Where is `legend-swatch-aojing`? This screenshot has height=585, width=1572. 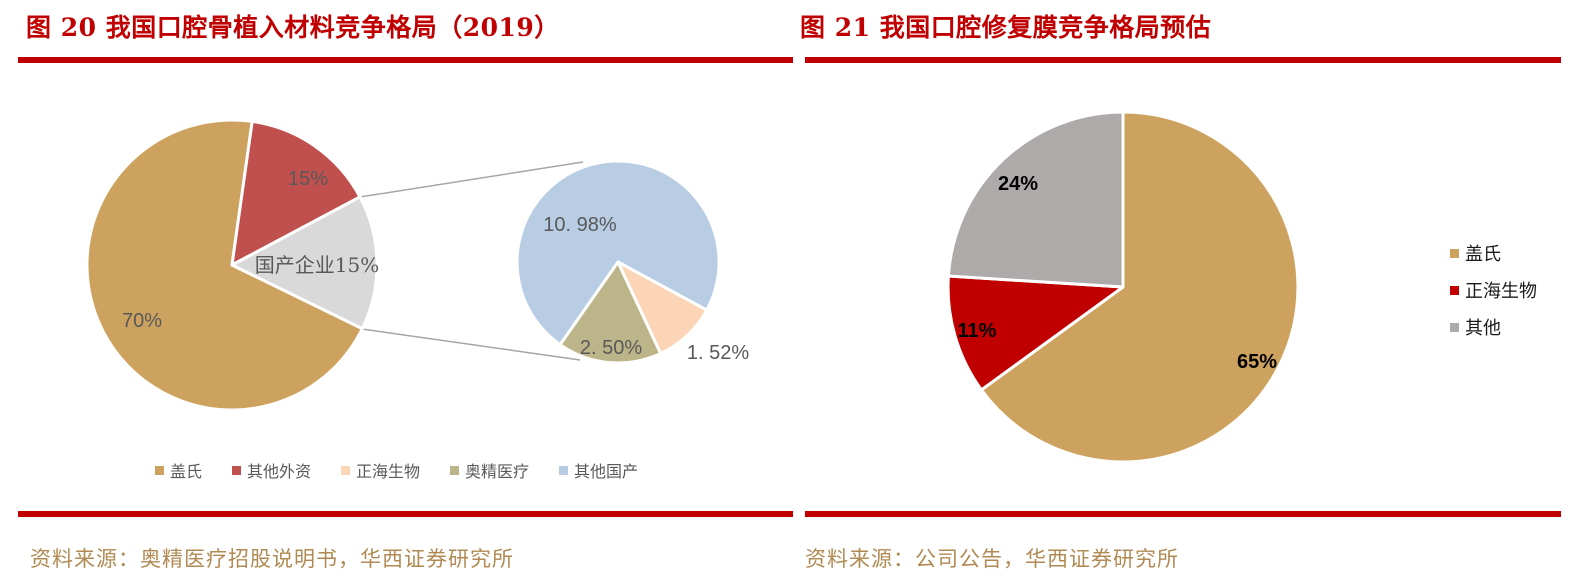
legend-swatch-aojing is located at coordinates (454, 470).